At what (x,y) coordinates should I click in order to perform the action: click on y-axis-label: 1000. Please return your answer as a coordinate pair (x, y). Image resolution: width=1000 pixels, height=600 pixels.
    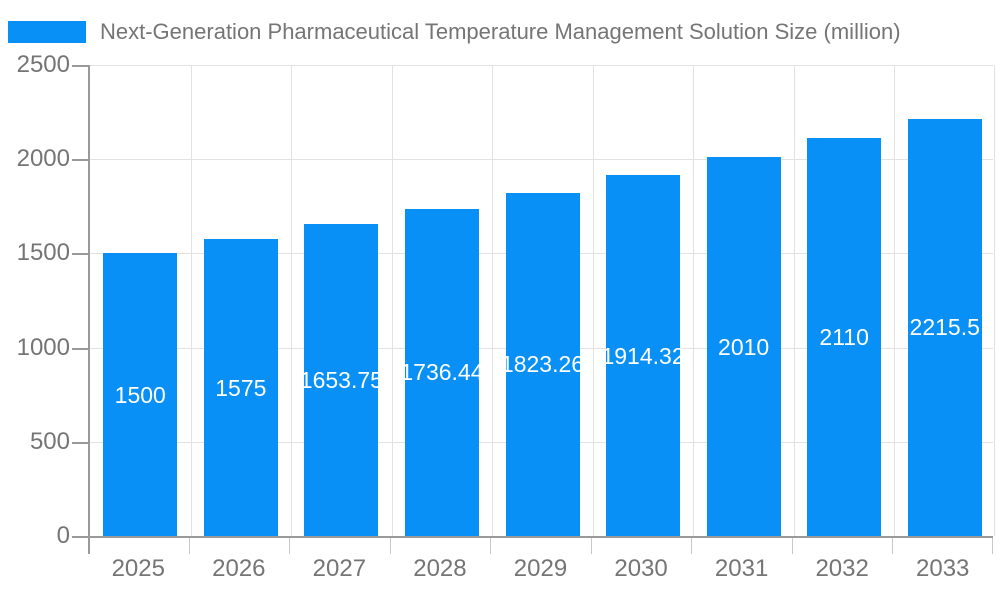
    Looking at the image, I should click on (43, 347).